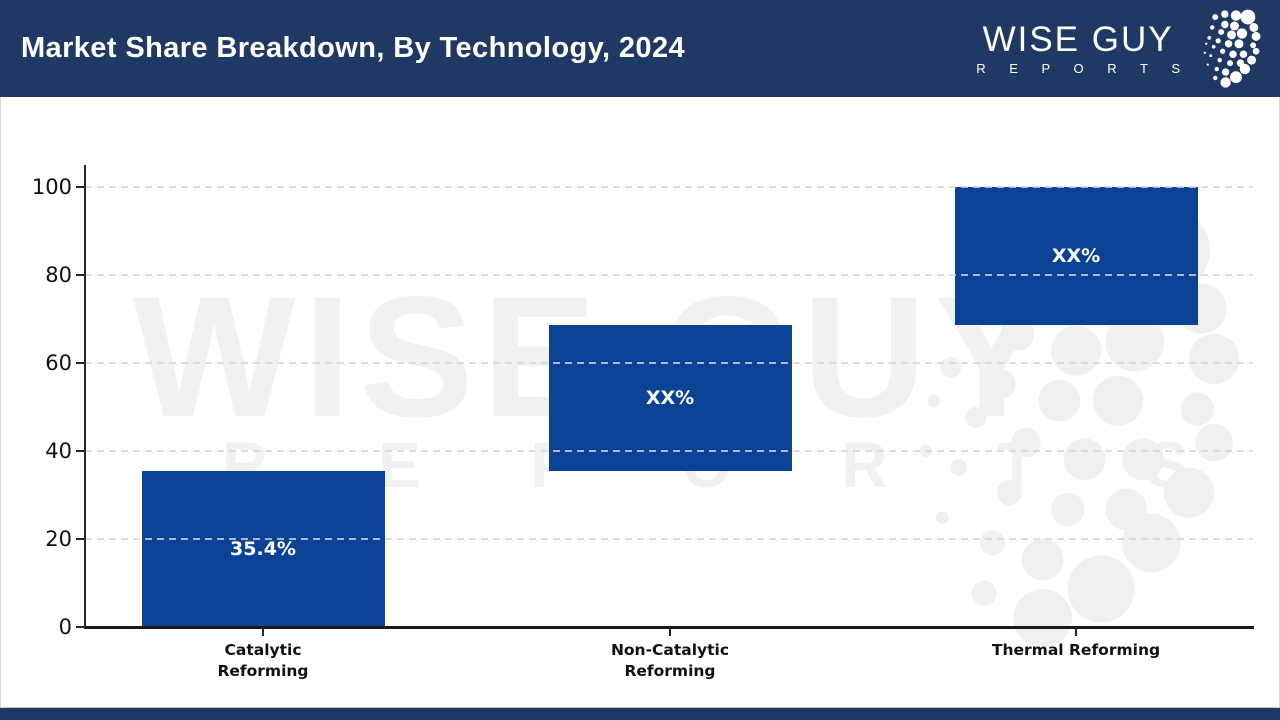  I want to click on bar-value-label-3: XX%, so click(1076, 255).